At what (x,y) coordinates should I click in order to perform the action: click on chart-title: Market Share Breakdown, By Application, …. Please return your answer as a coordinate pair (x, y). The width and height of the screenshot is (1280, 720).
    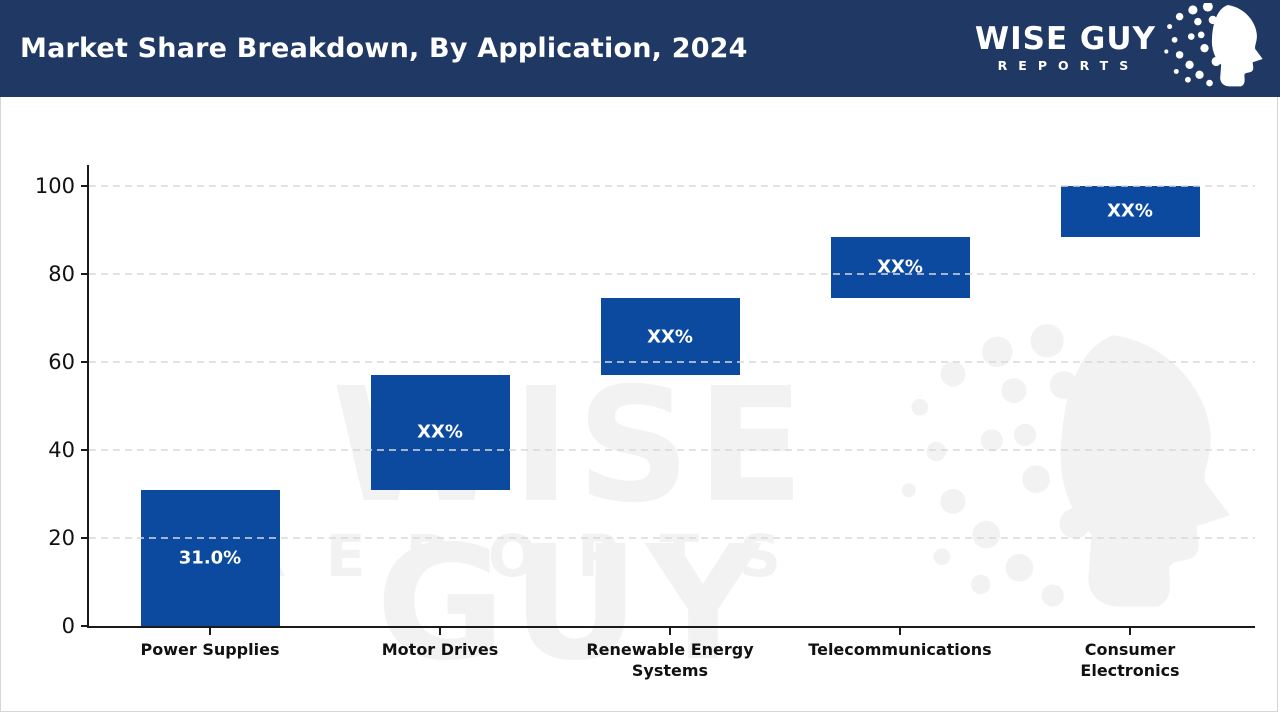
    Looking at the image, I should click on (384, 48).